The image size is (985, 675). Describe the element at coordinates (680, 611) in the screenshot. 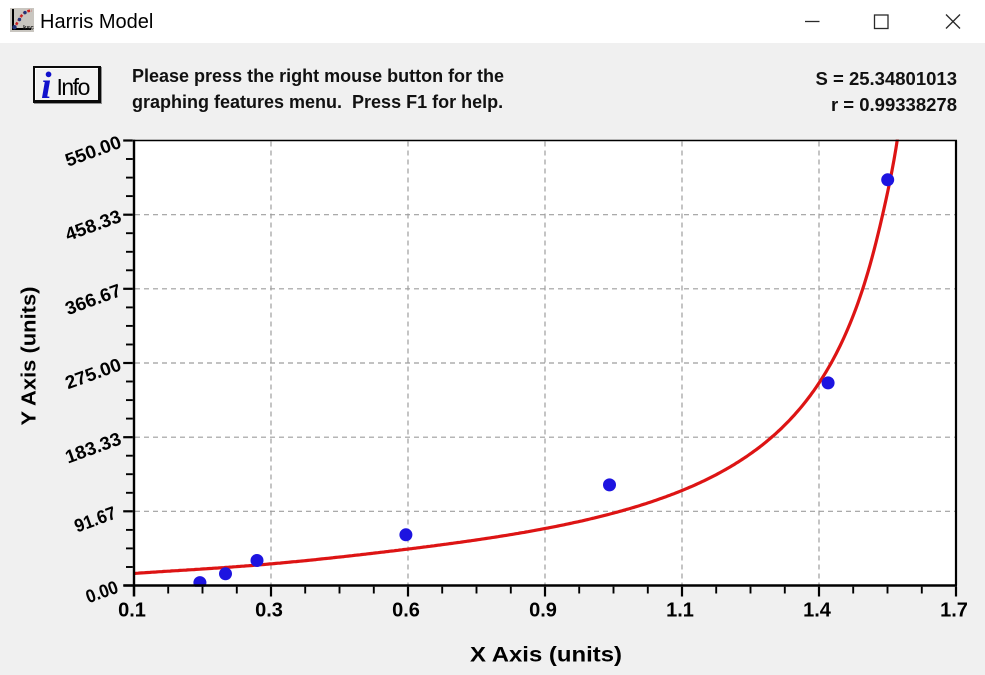

I see `svg-text: 1.1` at that location.